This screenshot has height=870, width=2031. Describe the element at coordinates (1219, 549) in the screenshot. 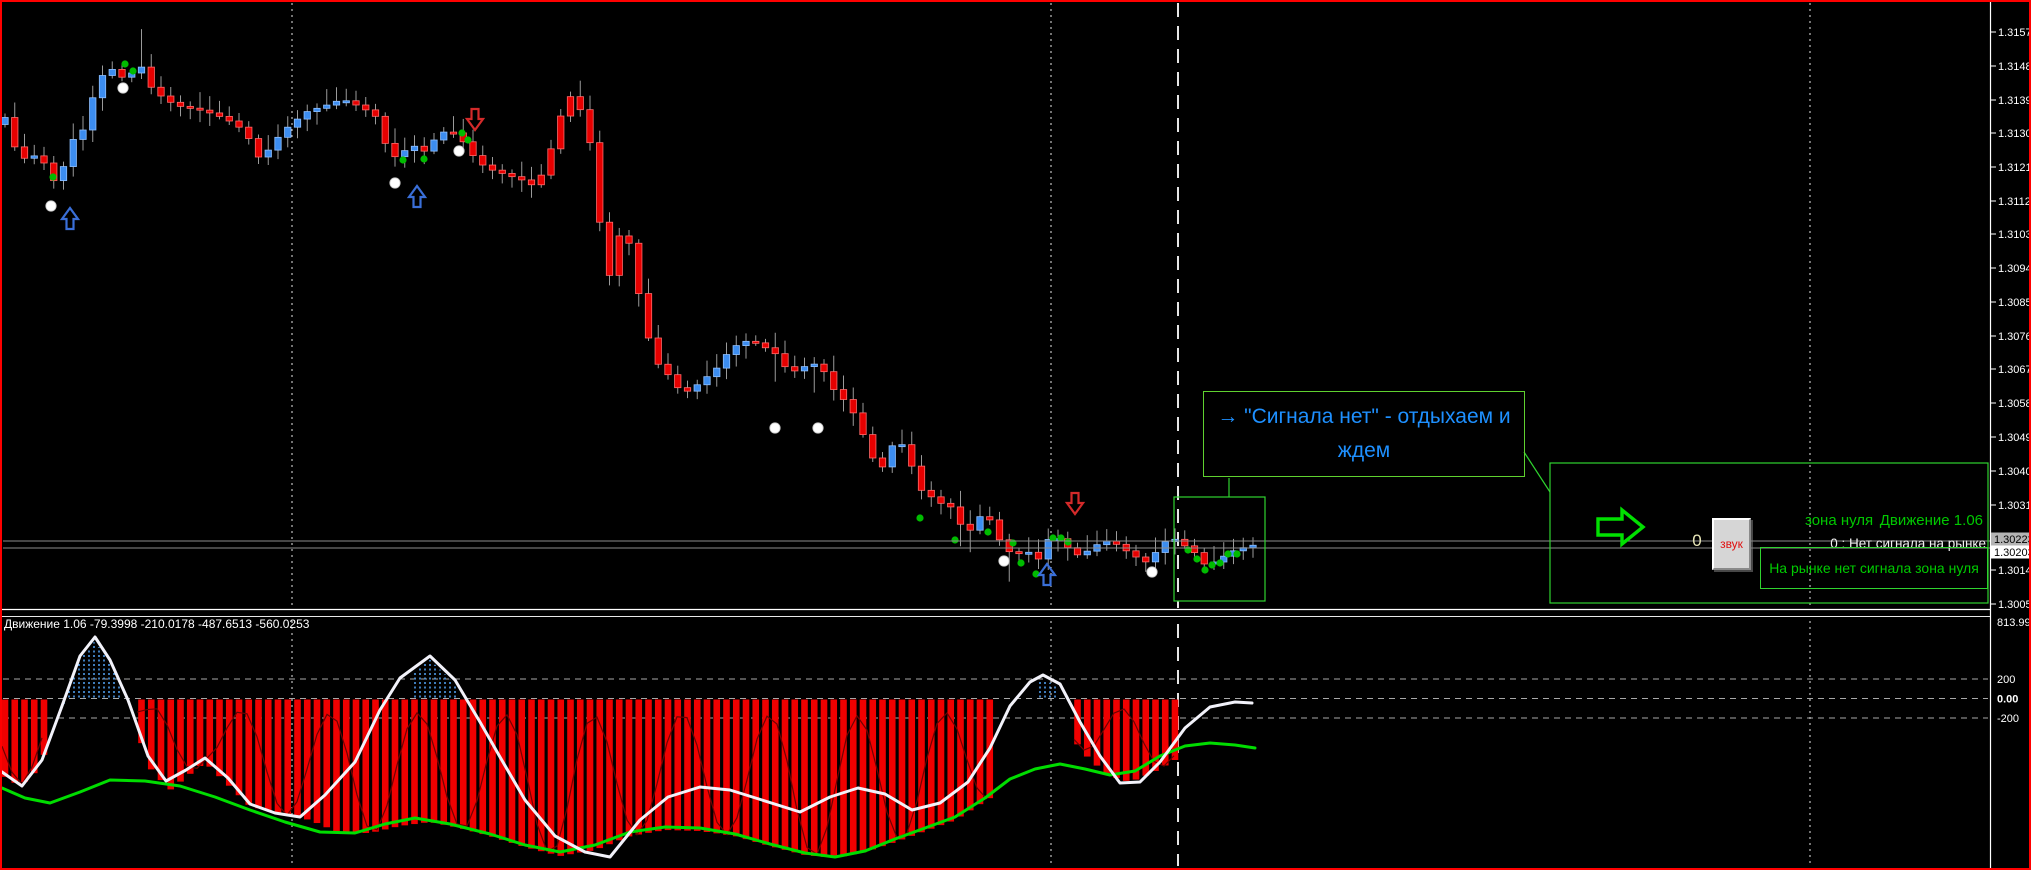

I see `candle-zone-box` at that location.